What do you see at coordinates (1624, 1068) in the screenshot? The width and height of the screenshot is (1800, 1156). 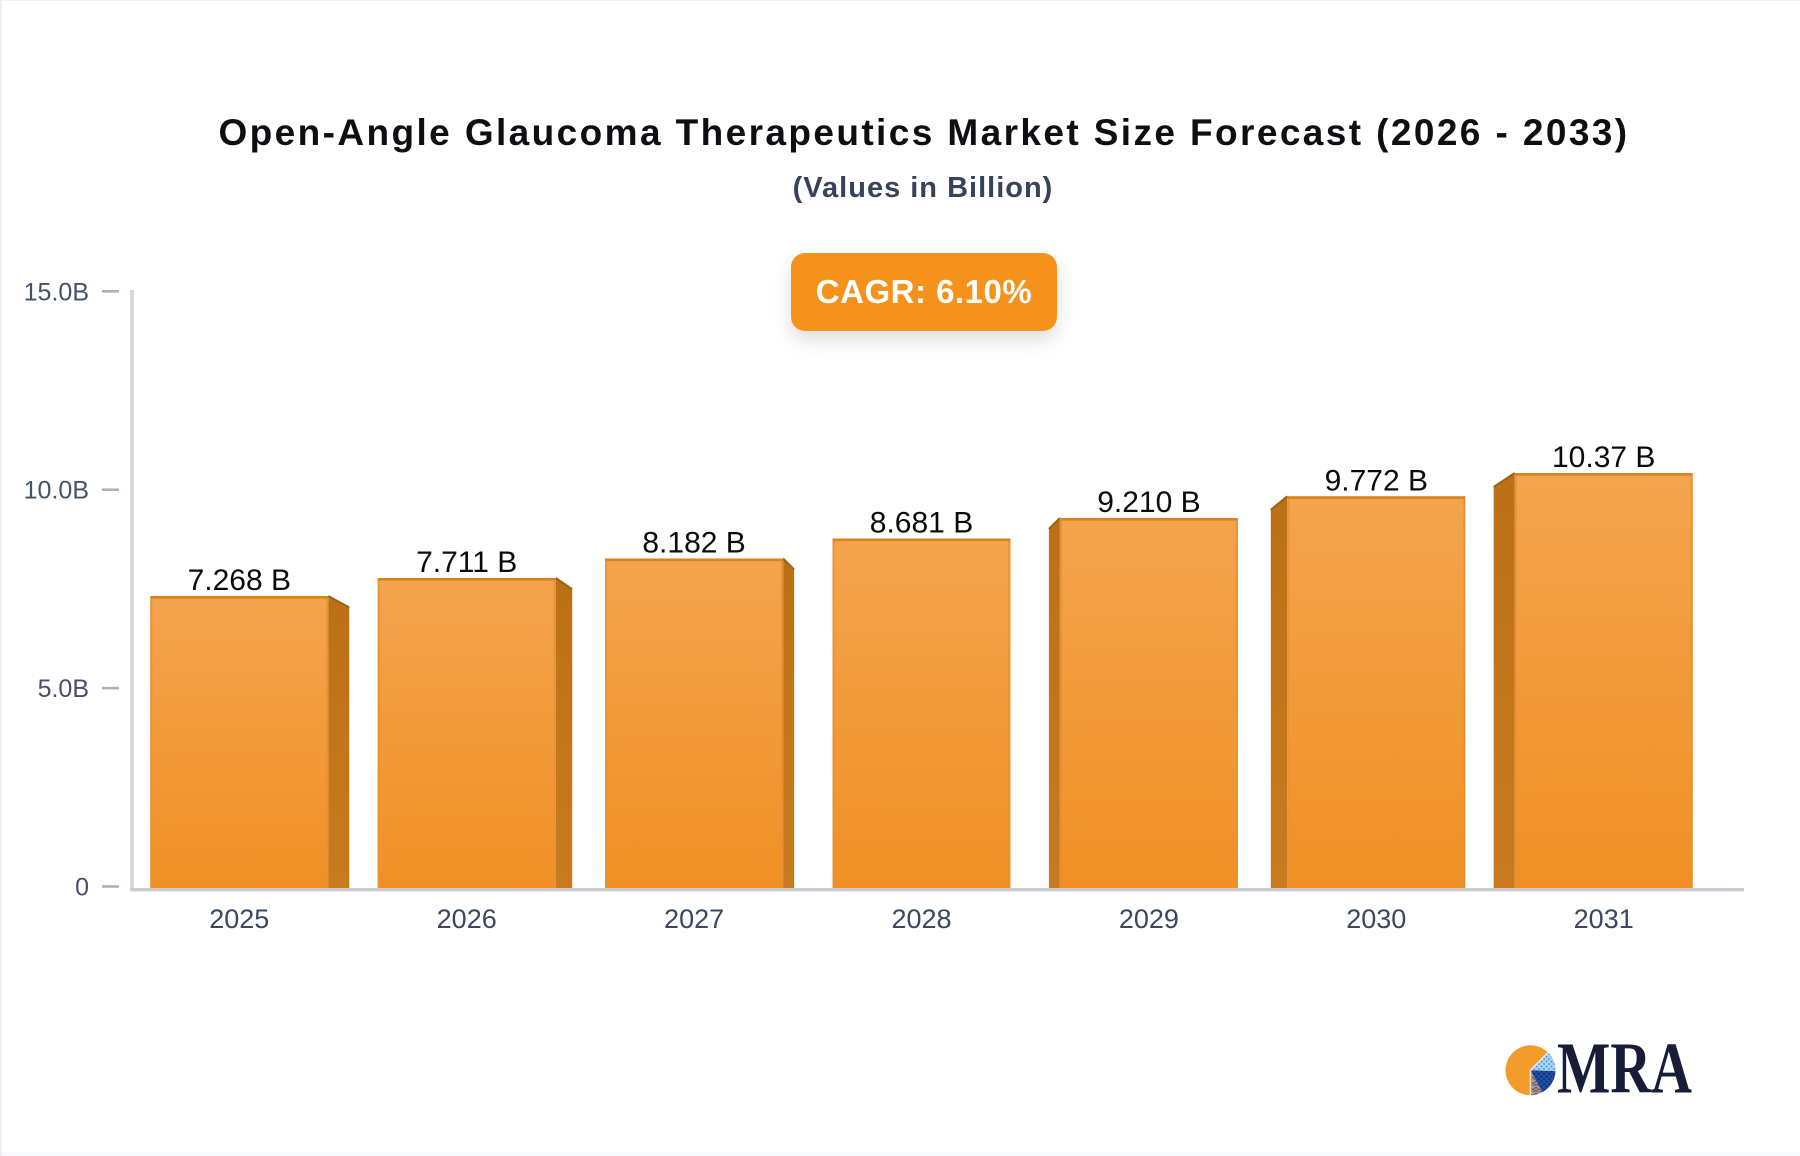 I see `svg-text: MRA` at bounding box center [1624, 1068].